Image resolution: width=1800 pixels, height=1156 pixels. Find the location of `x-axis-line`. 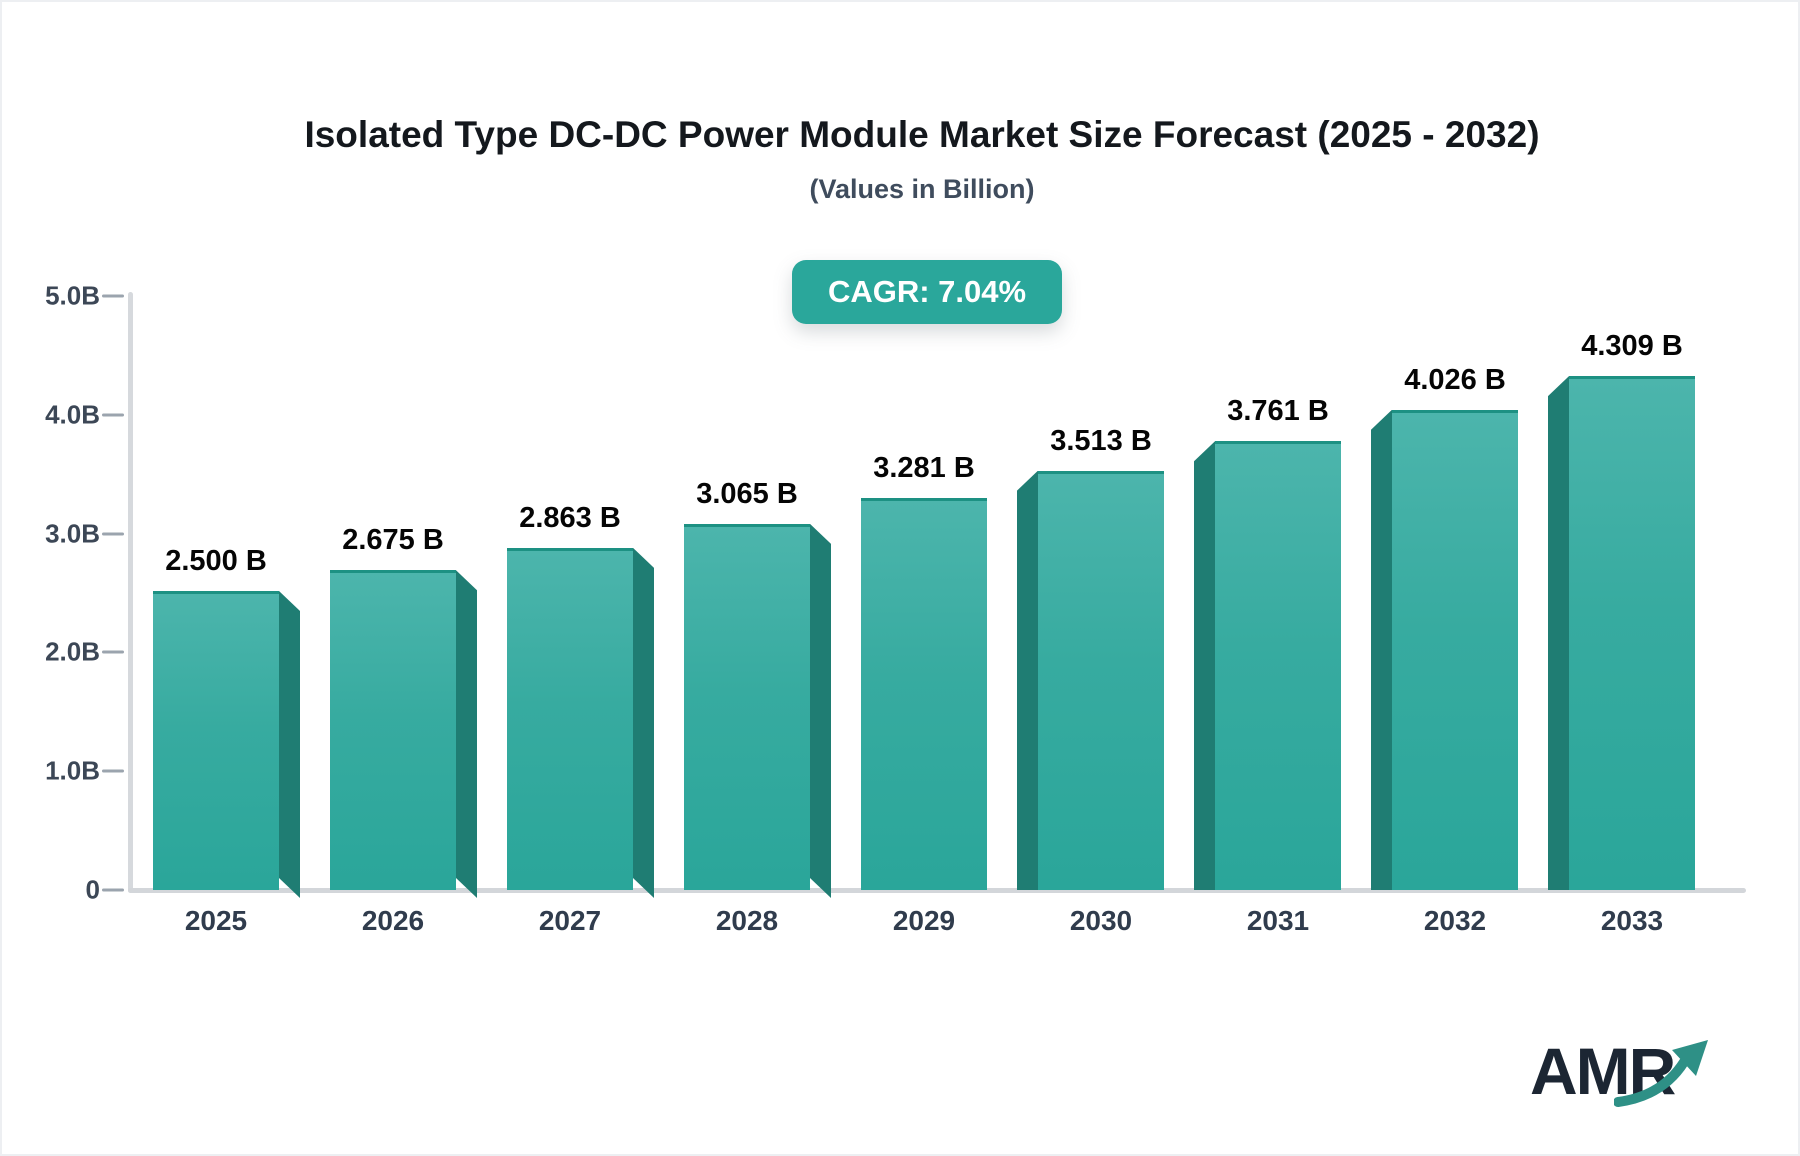

x-axis-line is located at coordinates (937, 890).